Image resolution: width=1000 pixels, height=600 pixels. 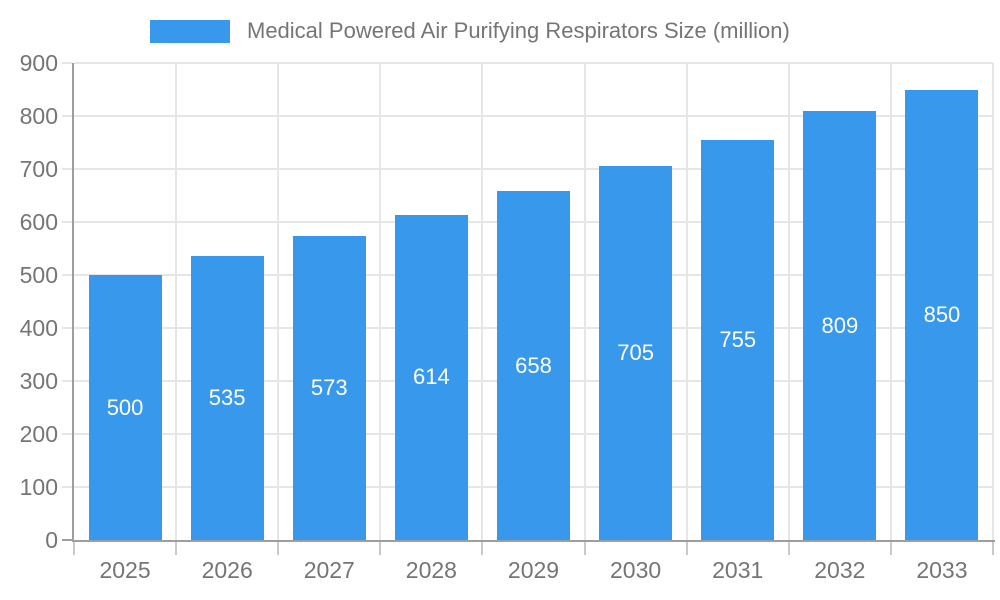 I want to click on bar-value-label: 705, so click(x=635, y=353).